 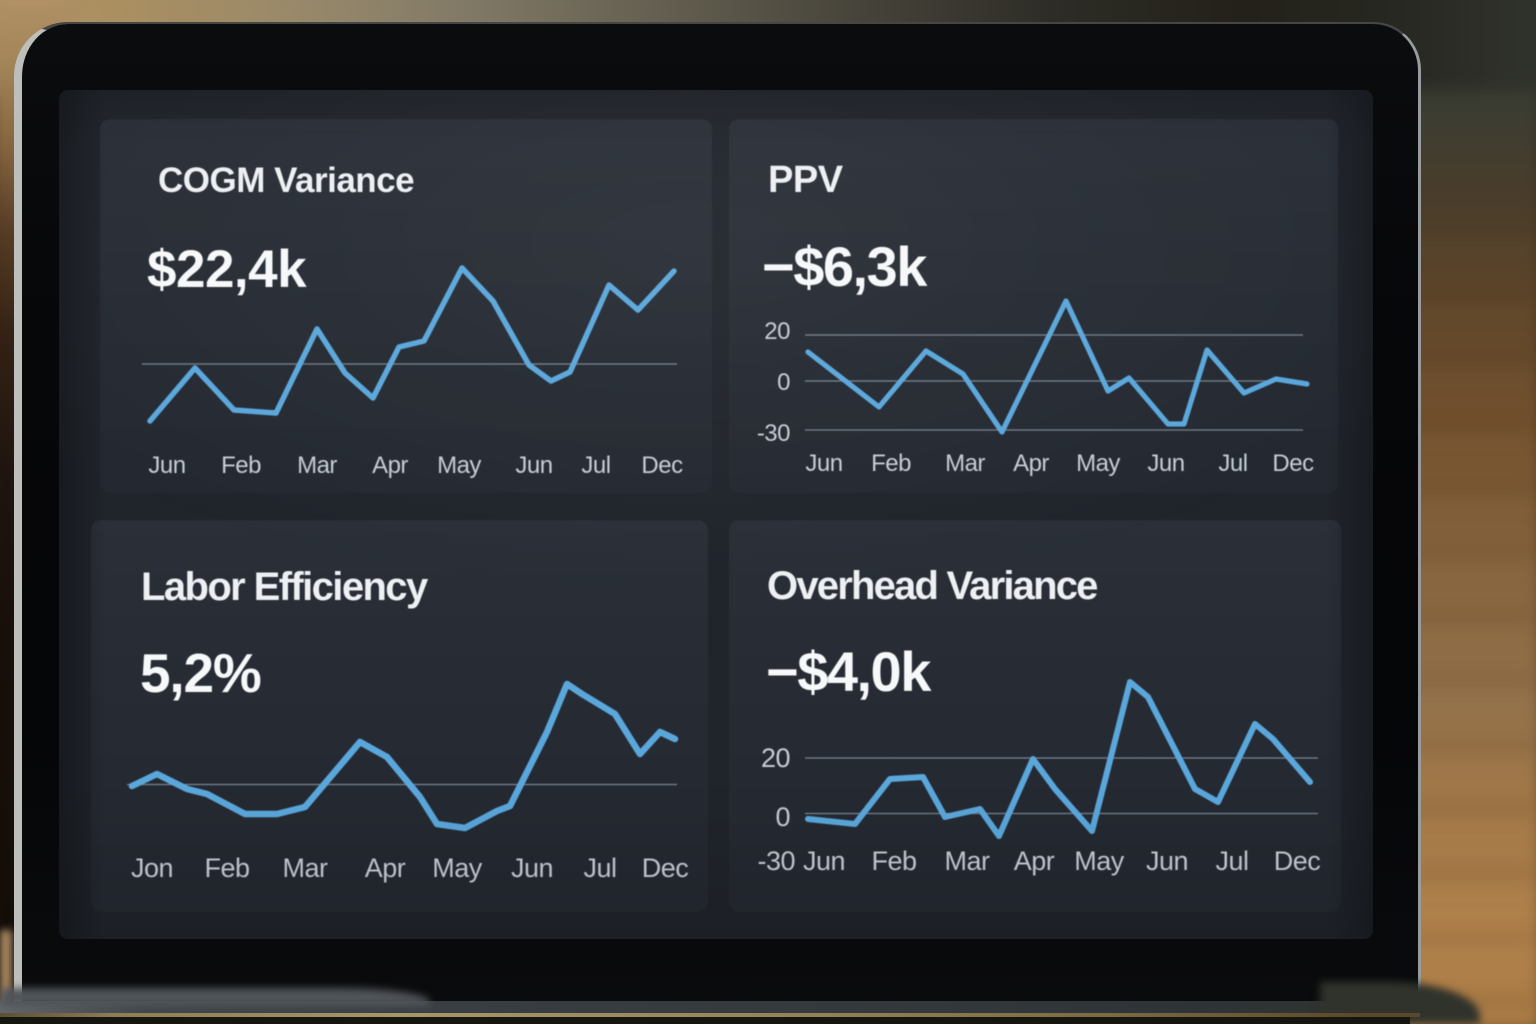 What do you see at coordinates (152, 868) in the screenshot?
I see `svg-text: Jon` at bounding box center [152, 868].